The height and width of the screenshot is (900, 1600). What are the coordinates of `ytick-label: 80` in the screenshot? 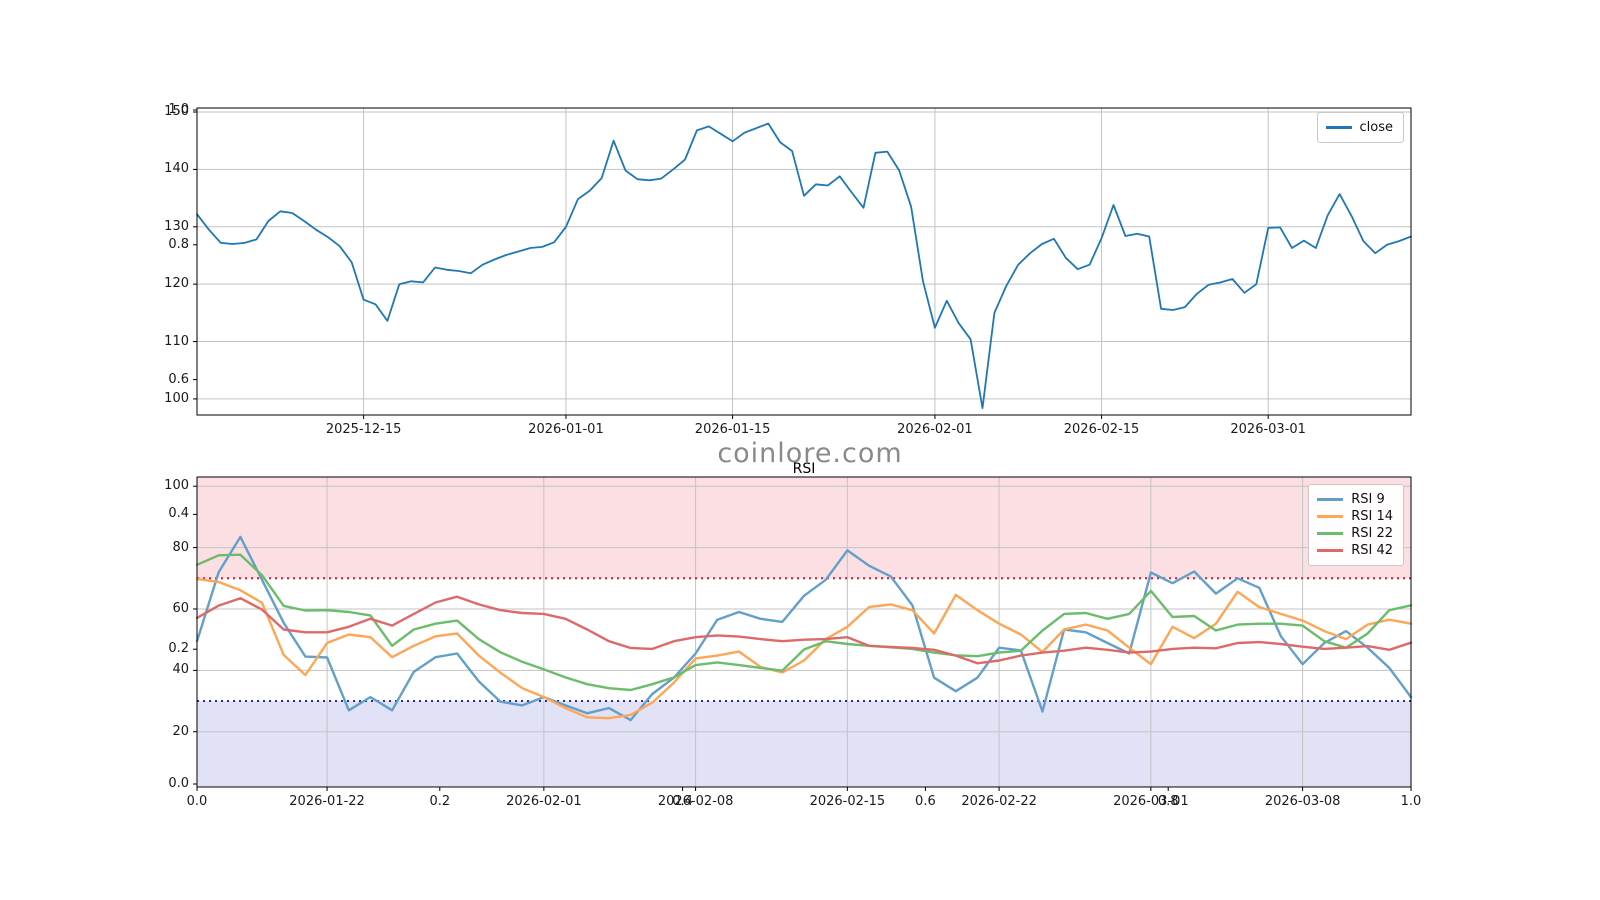 It's located at (180, 547).